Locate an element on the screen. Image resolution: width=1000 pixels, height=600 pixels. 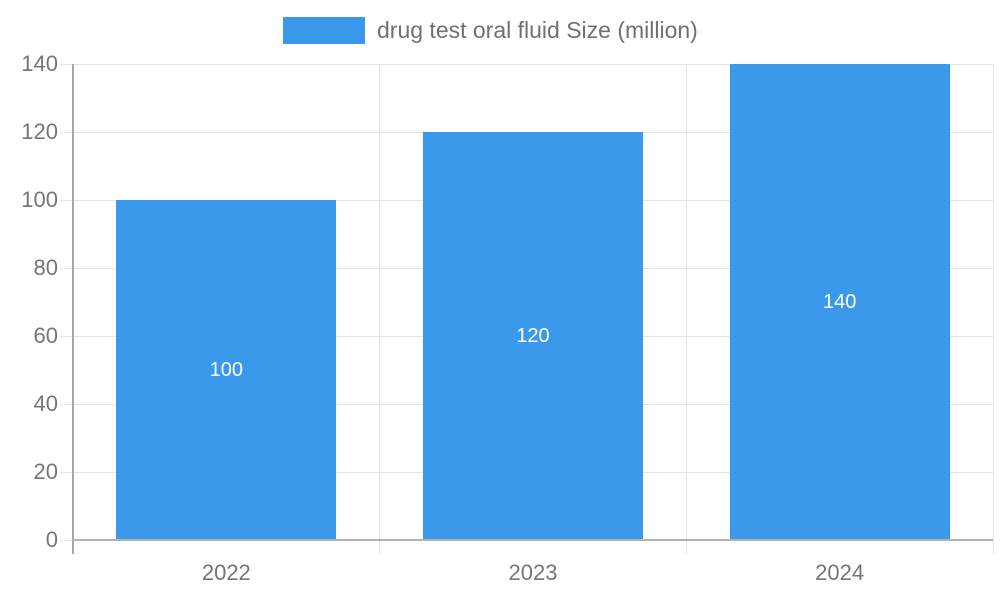
y-axis-tick-label: 40 is located at coordinates (45, 403).